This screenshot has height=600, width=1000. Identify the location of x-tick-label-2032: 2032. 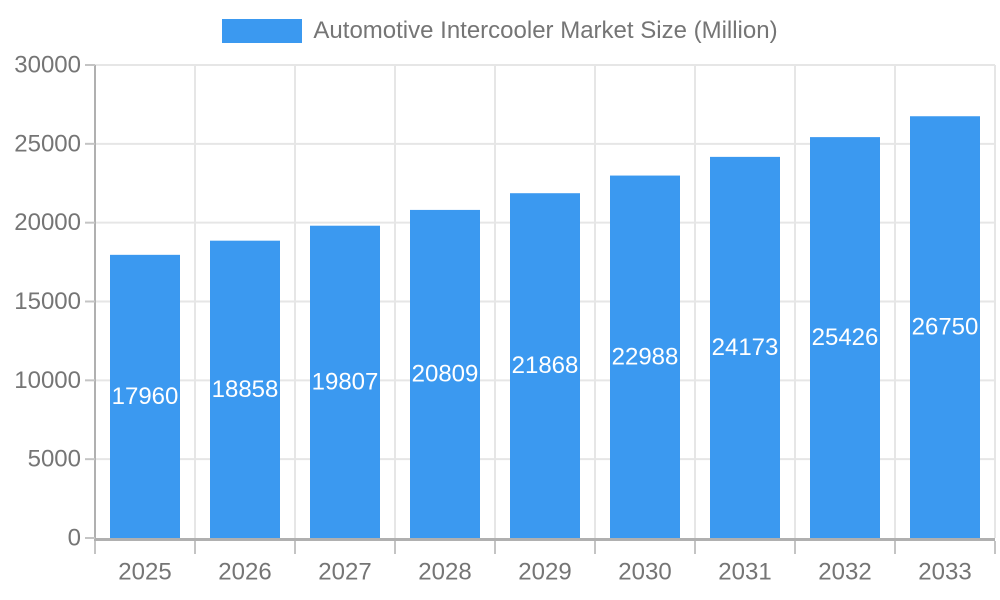
(844, 572).